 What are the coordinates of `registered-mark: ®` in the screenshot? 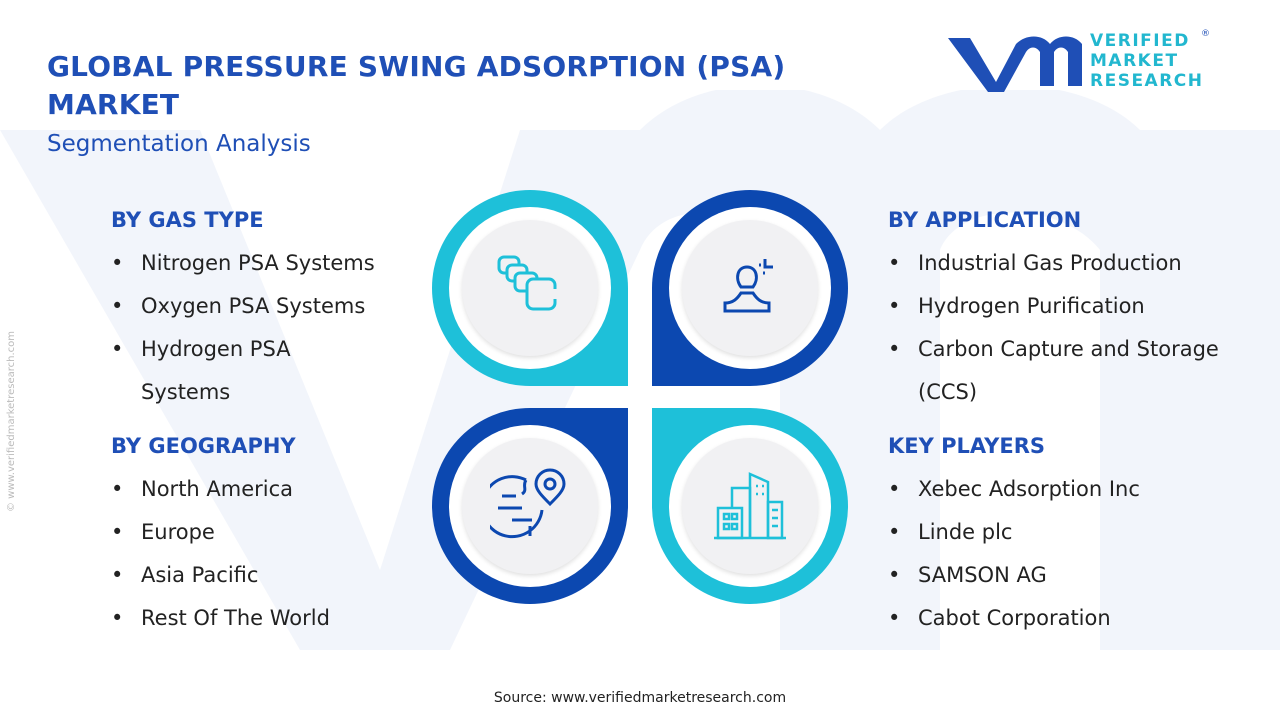 It's located at (1205, 34).